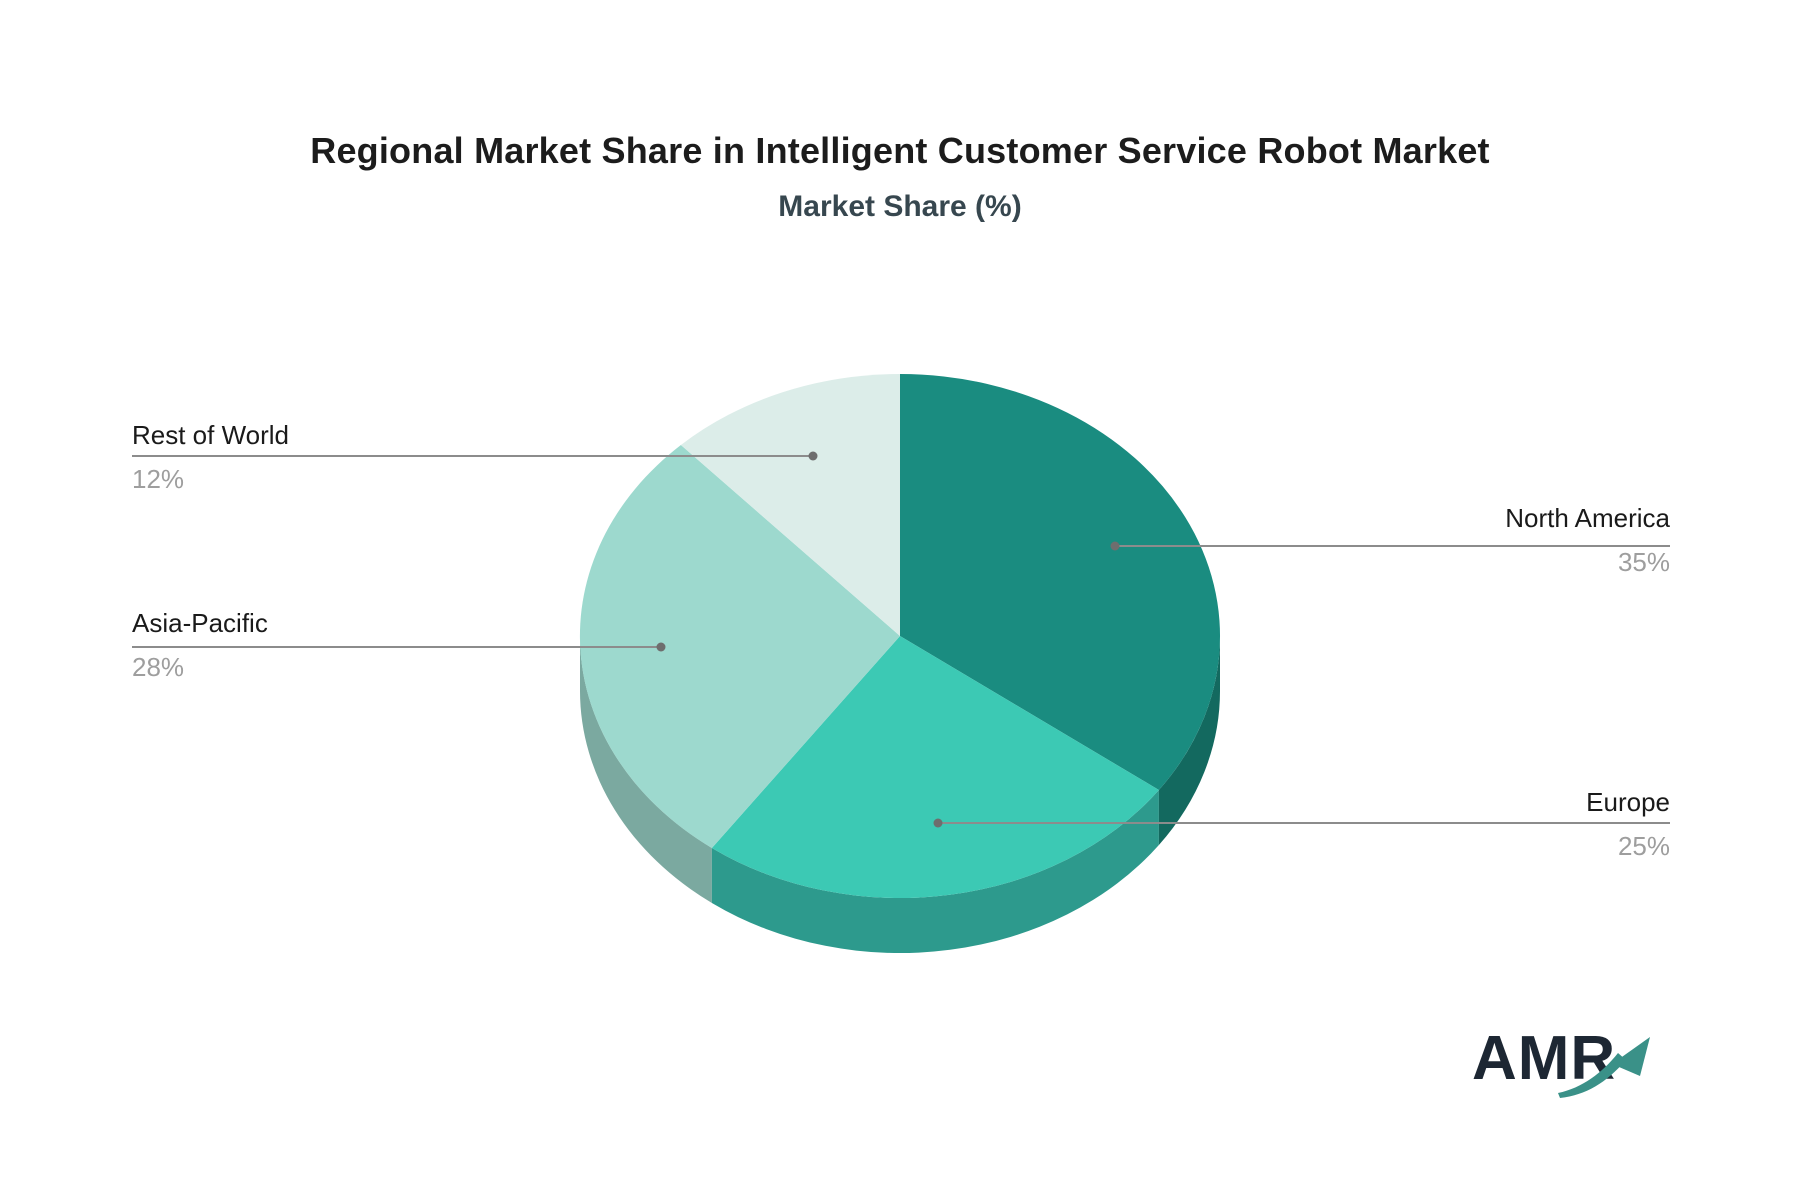 Image resolution: width=1800 pixels, height=1196 pixels. Describe the element at coordinates (211, 435) in the screenshot. I see `slice-label: Rest of World` at that location.